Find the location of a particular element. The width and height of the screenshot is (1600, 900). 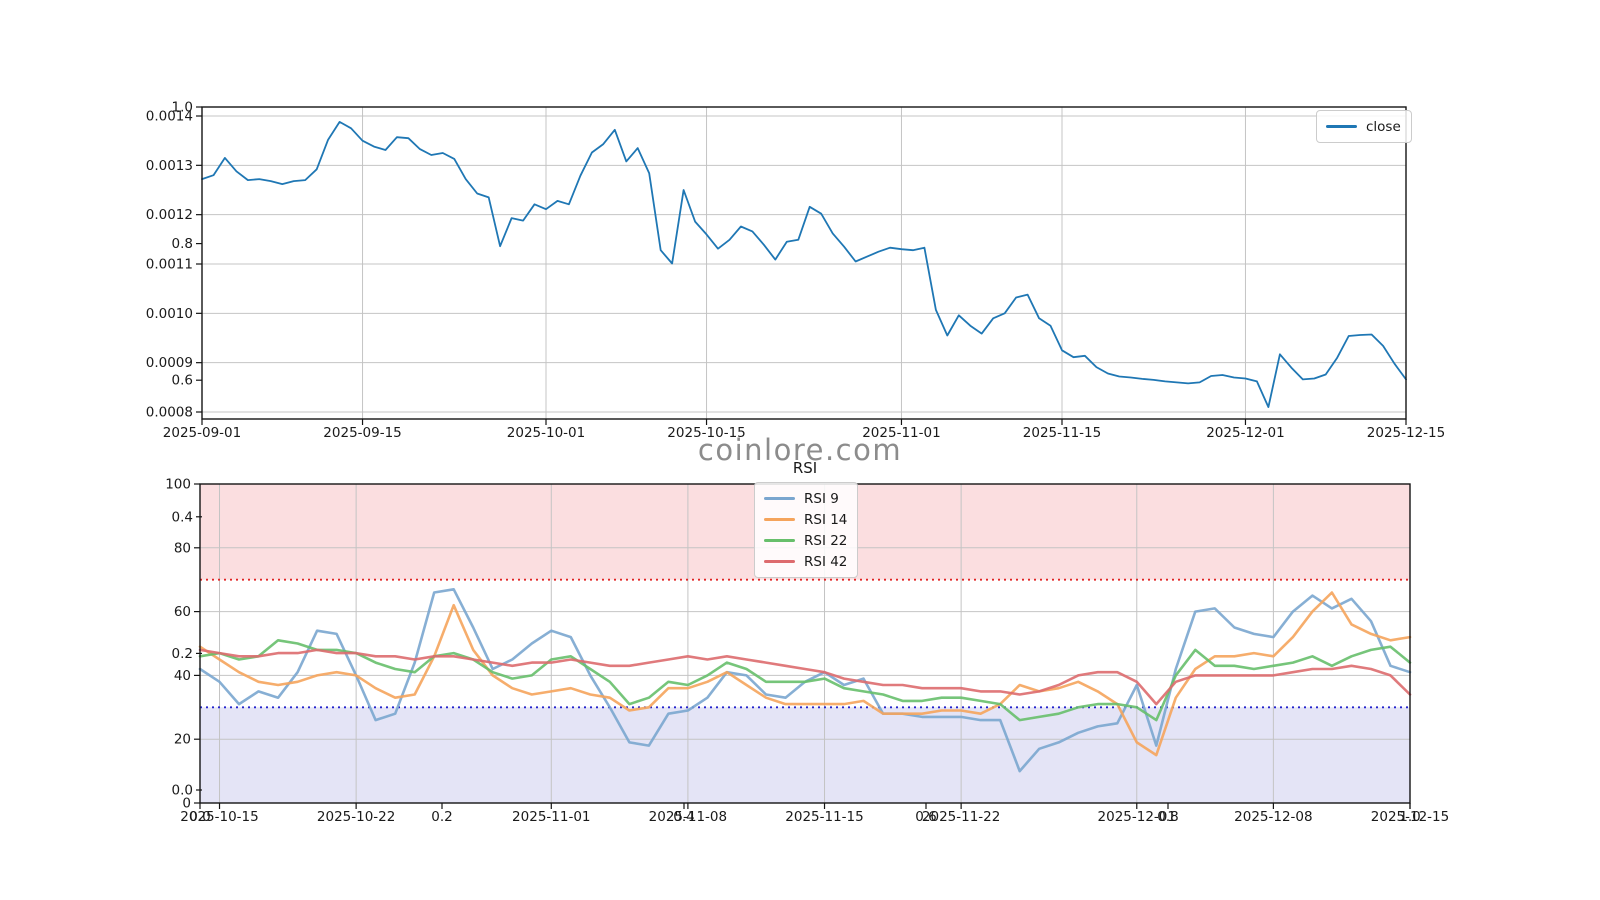

rsi42-legend-swatch is located at coordinates (779, 561).